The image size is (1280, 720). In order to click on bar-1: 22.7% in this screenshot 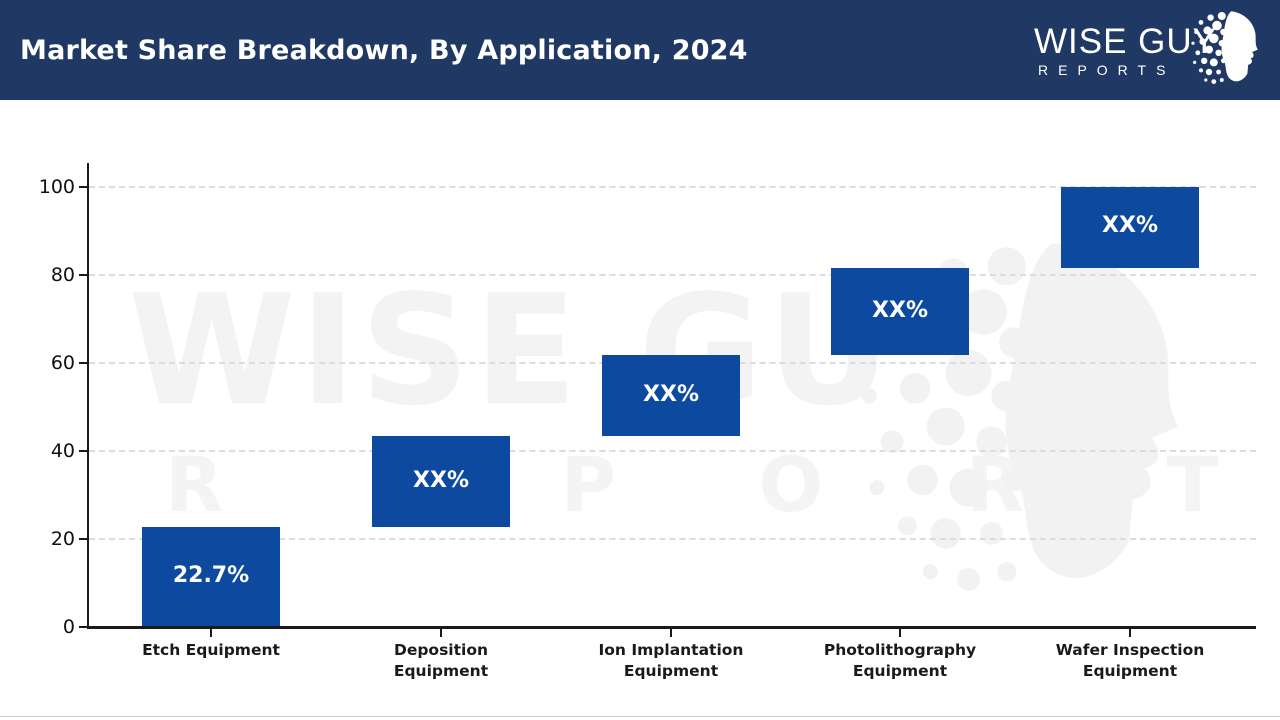, I will do `click(211, 577)`.